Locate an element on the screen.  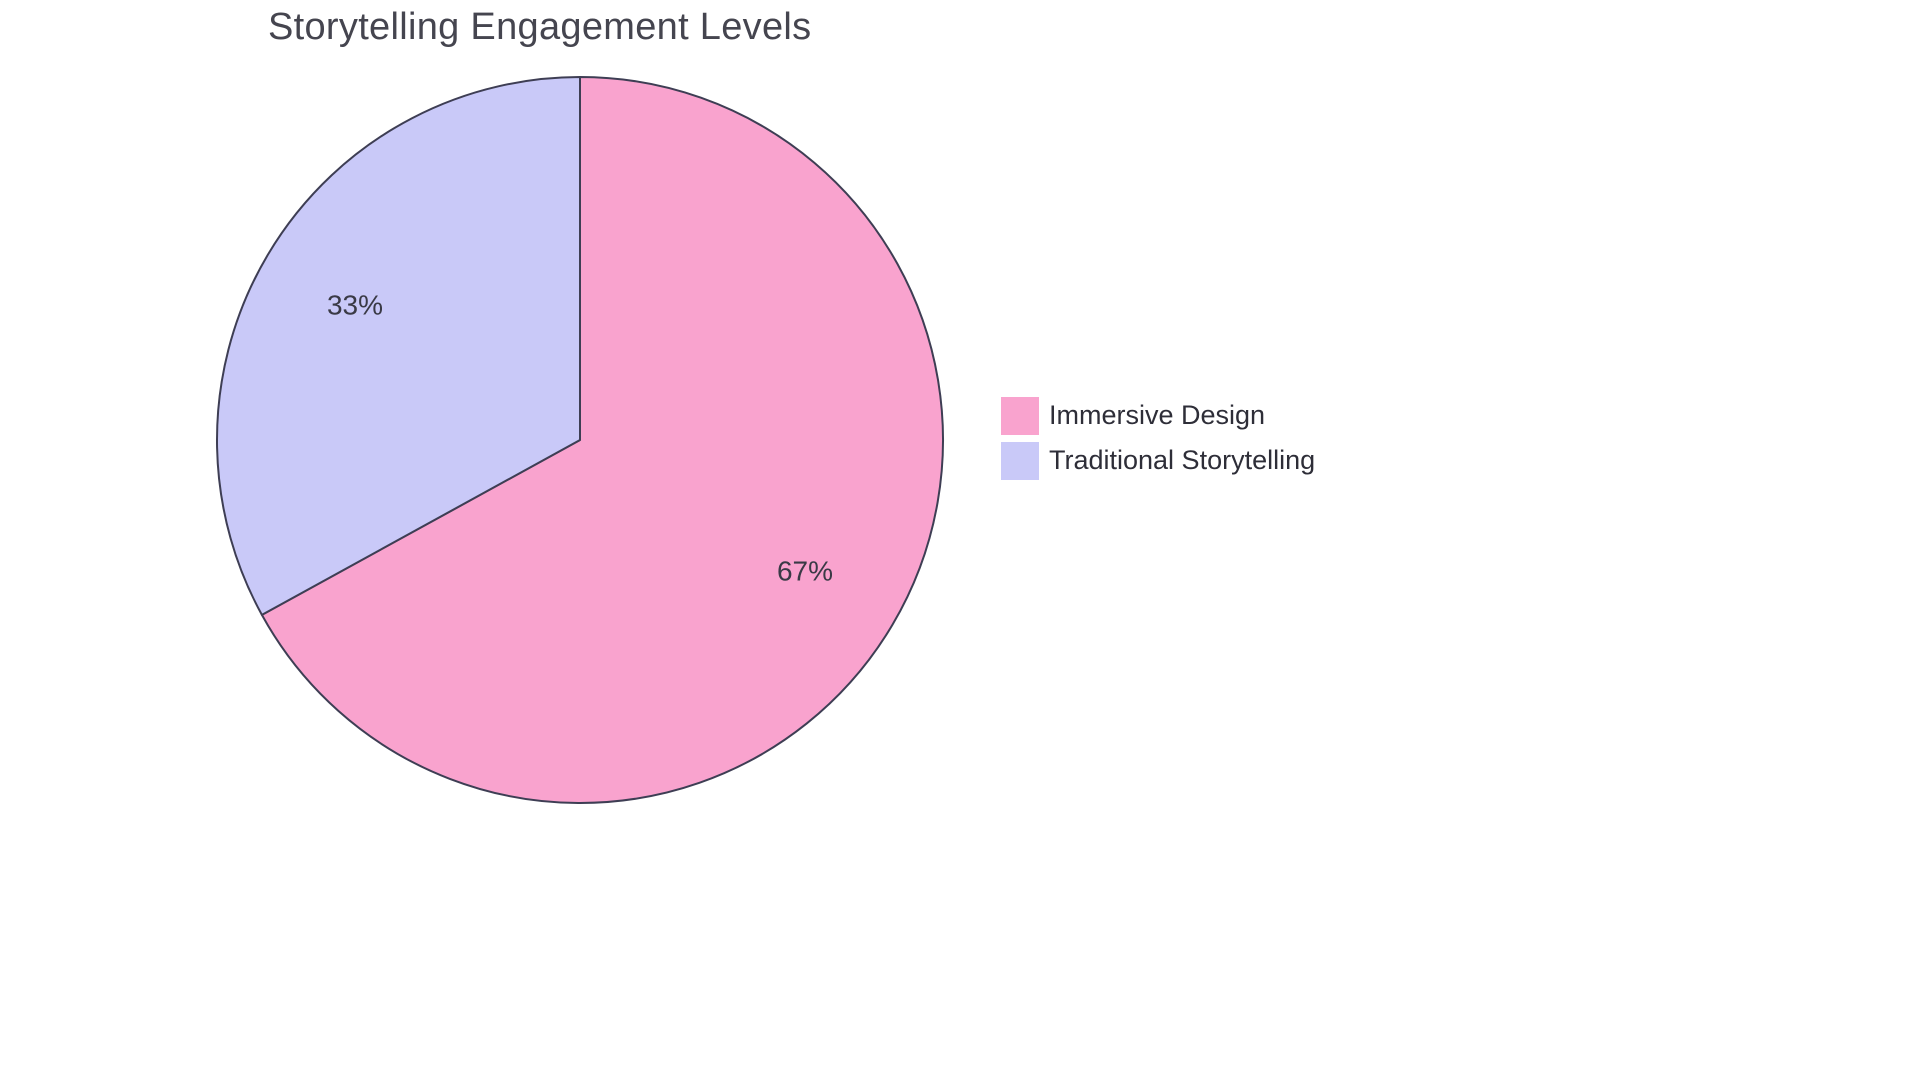
legend-item-immersive-design: Immersive Design is located at coordinates (1158, 415).